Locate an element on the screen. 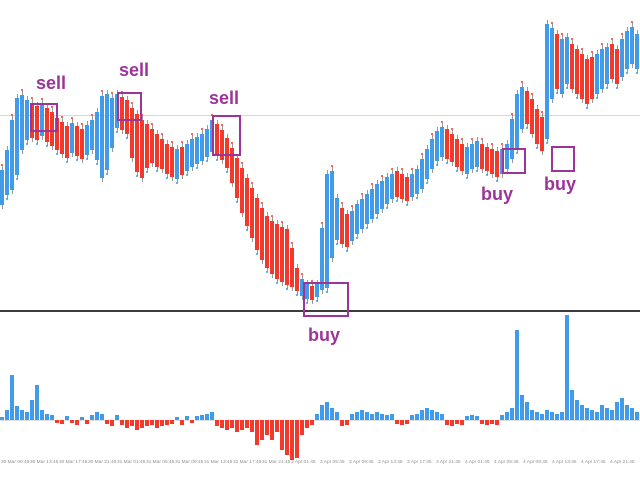  buy-label: buy is located at coordinates (324, 335).